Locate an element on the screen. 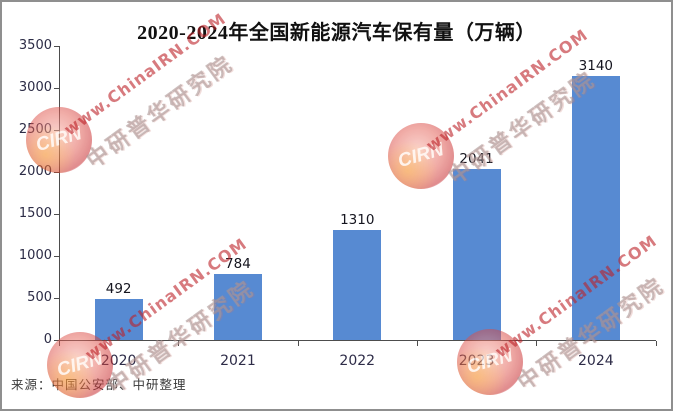  x-axis-label: 2024 is located at coordinates (596, 361).